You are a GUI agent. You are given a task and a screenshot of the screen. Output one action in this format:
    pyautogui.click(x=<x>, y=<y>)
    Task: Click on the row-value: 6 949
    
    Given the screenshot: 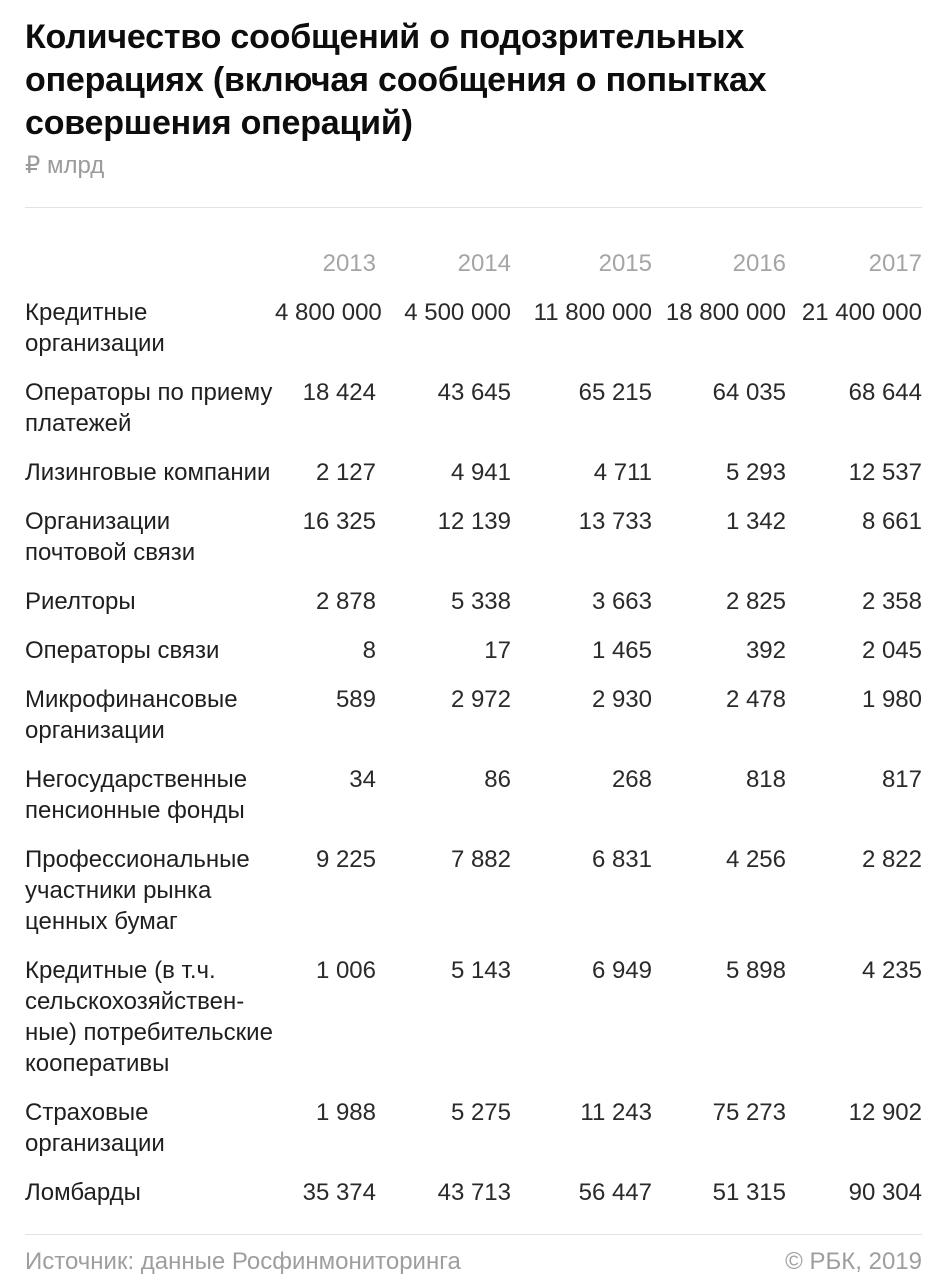 What is the action you would take?
    pyautogui.click(x=621, y=970)
    